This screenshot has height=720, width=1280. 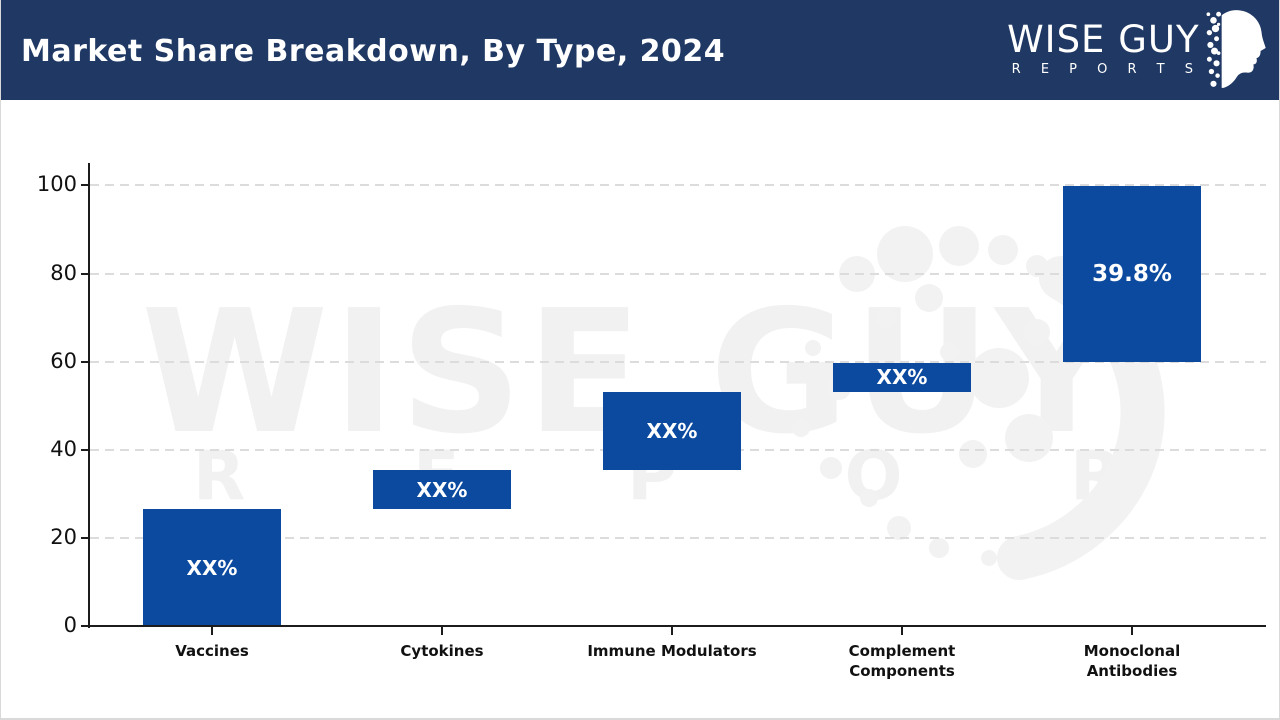 I want to click on y-tick-label-20: 20, so click(x=63, y=537).